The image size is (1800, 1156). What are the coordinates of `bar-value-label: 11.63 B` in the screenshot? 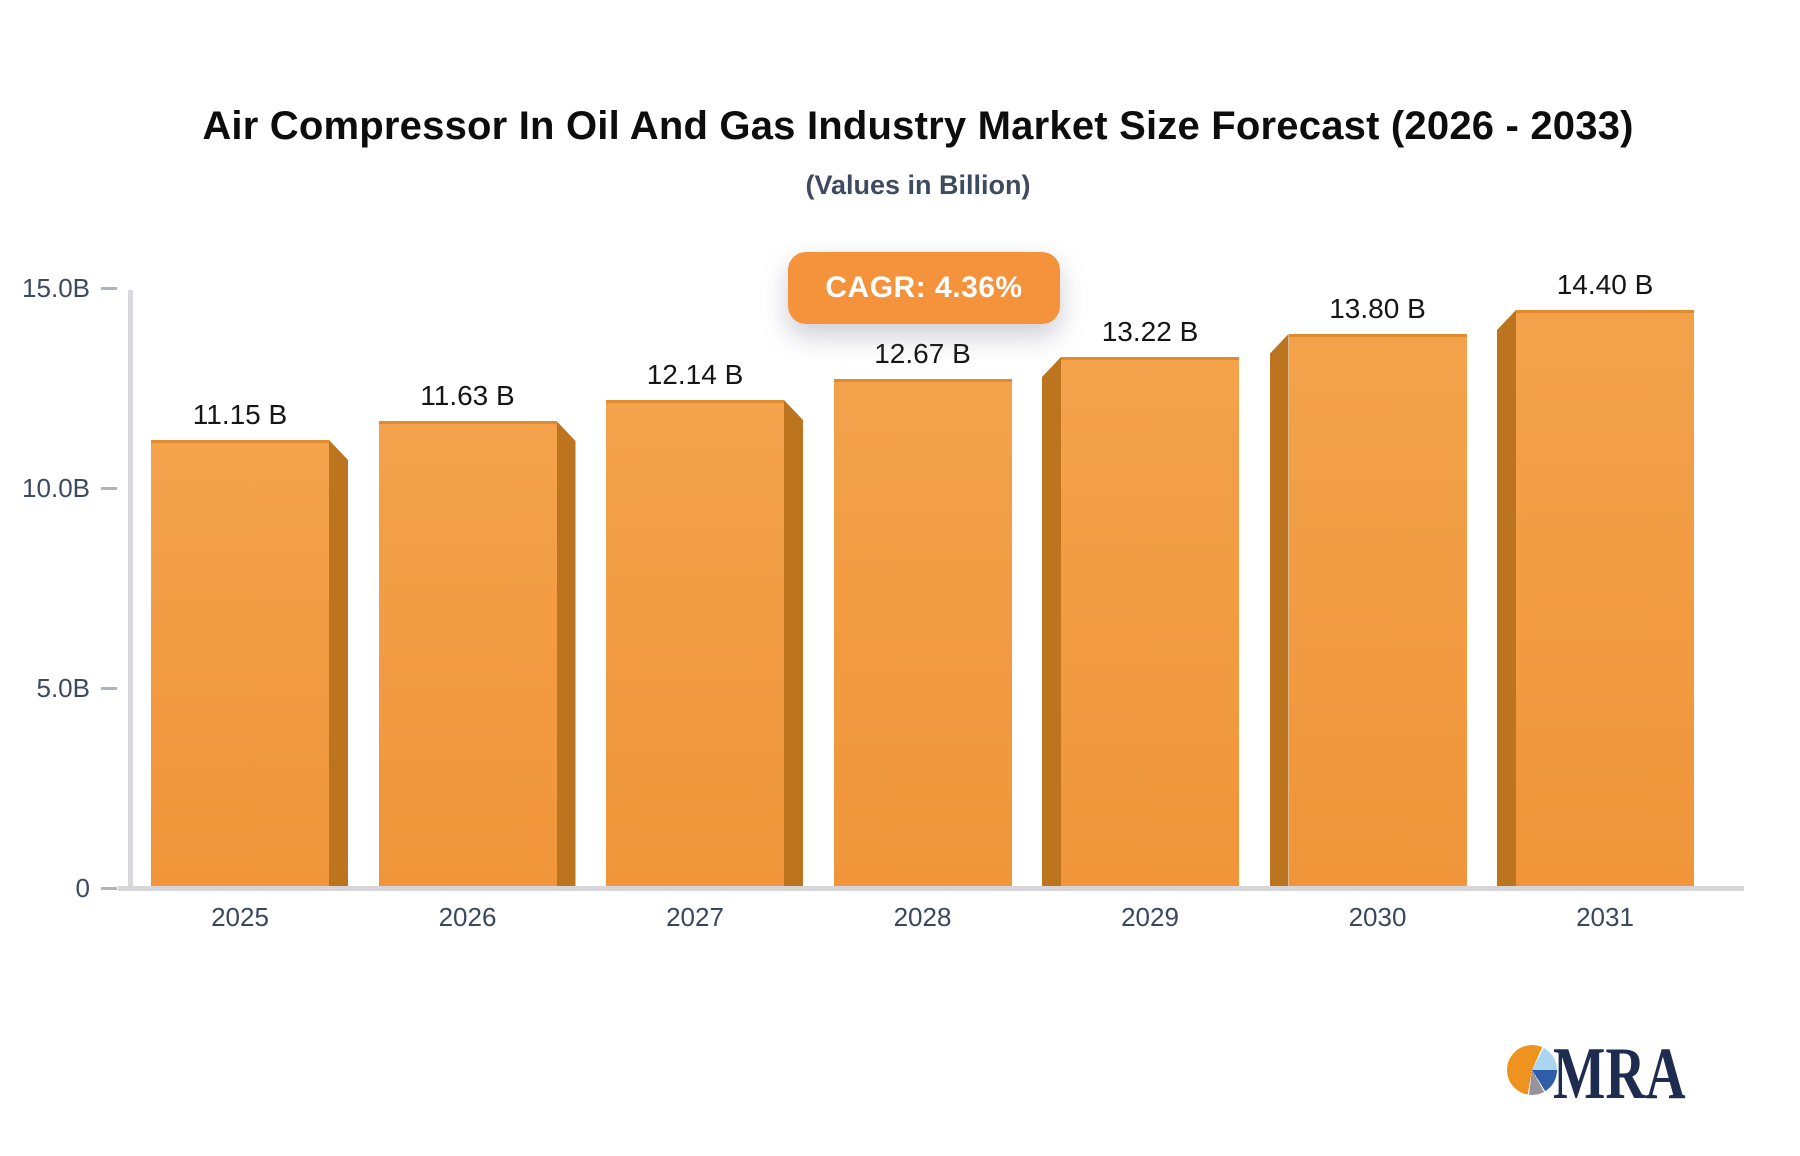 It's located at (467, 395).